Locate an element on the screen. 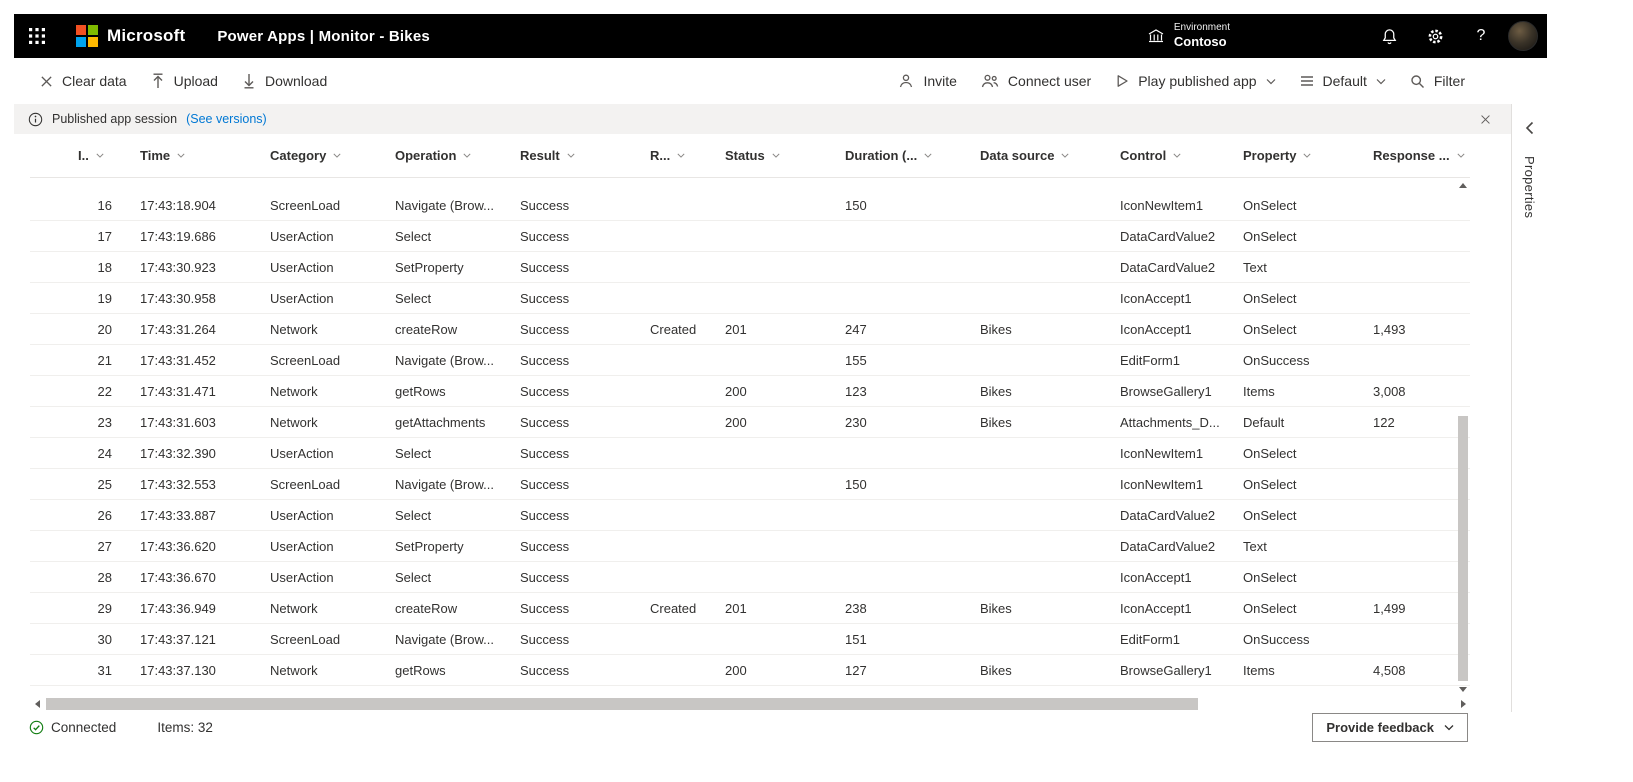  cell-id: 32 is located at coordinates (99, 695).